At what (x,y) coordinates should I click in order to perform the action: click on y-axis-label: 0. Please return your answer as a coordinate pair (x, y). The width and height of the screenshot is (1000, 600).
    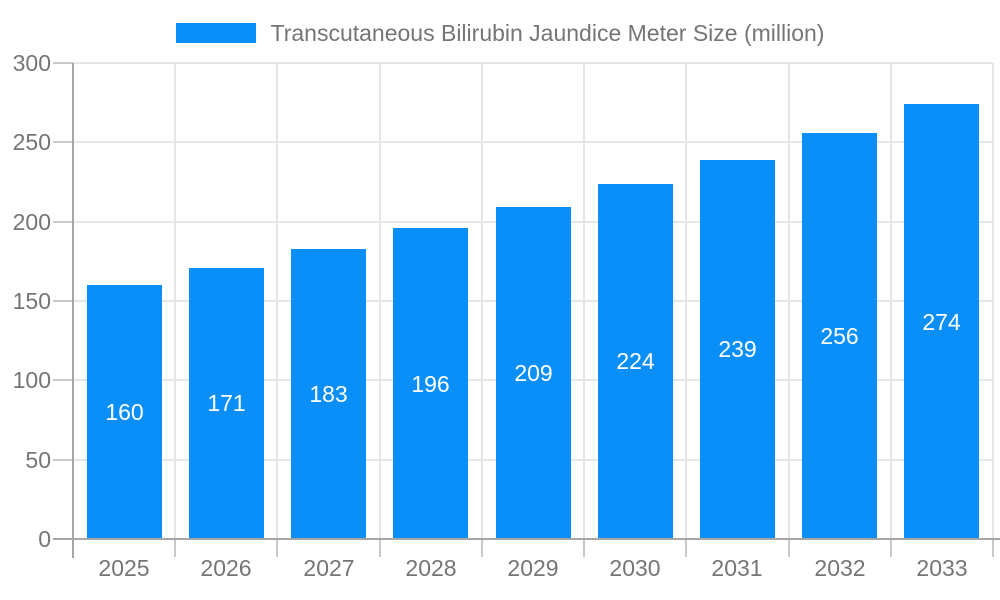
    Looking at the image, I should click on (44, 539).